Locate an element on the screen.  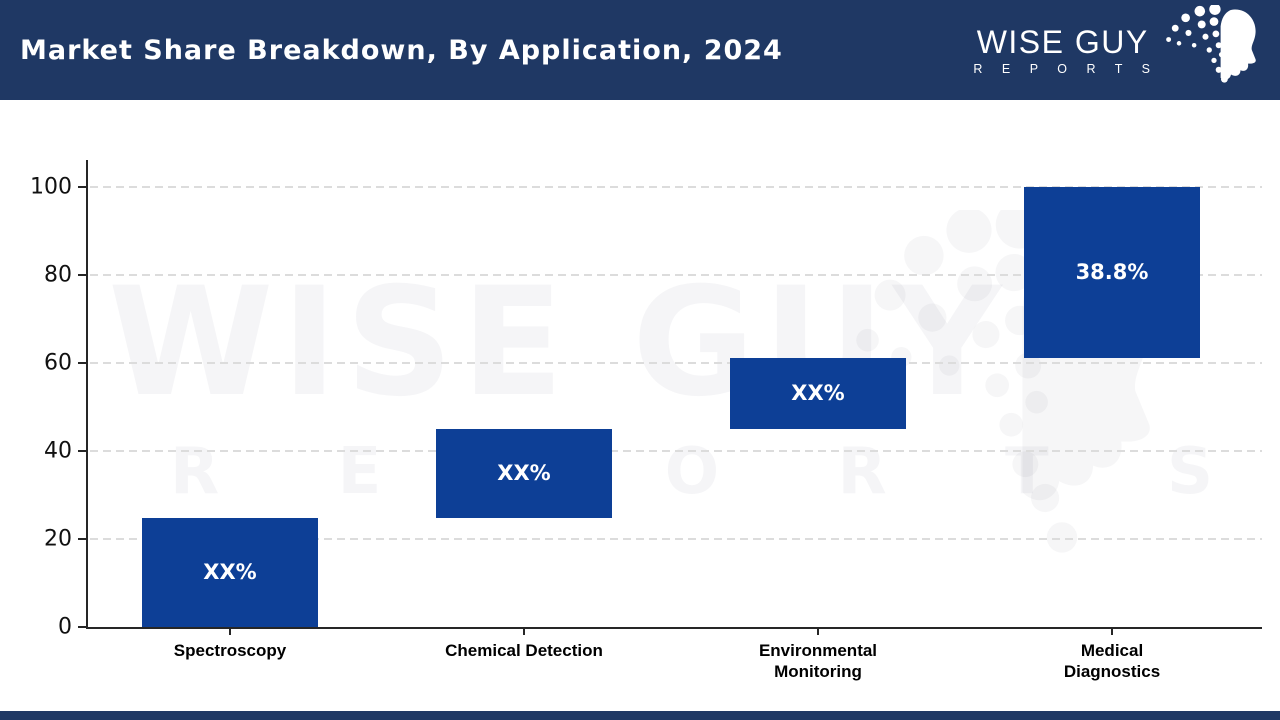
wise-guy-reports-logo: WISE GUY R E P O R T S is located at coordinates (1116, 50).